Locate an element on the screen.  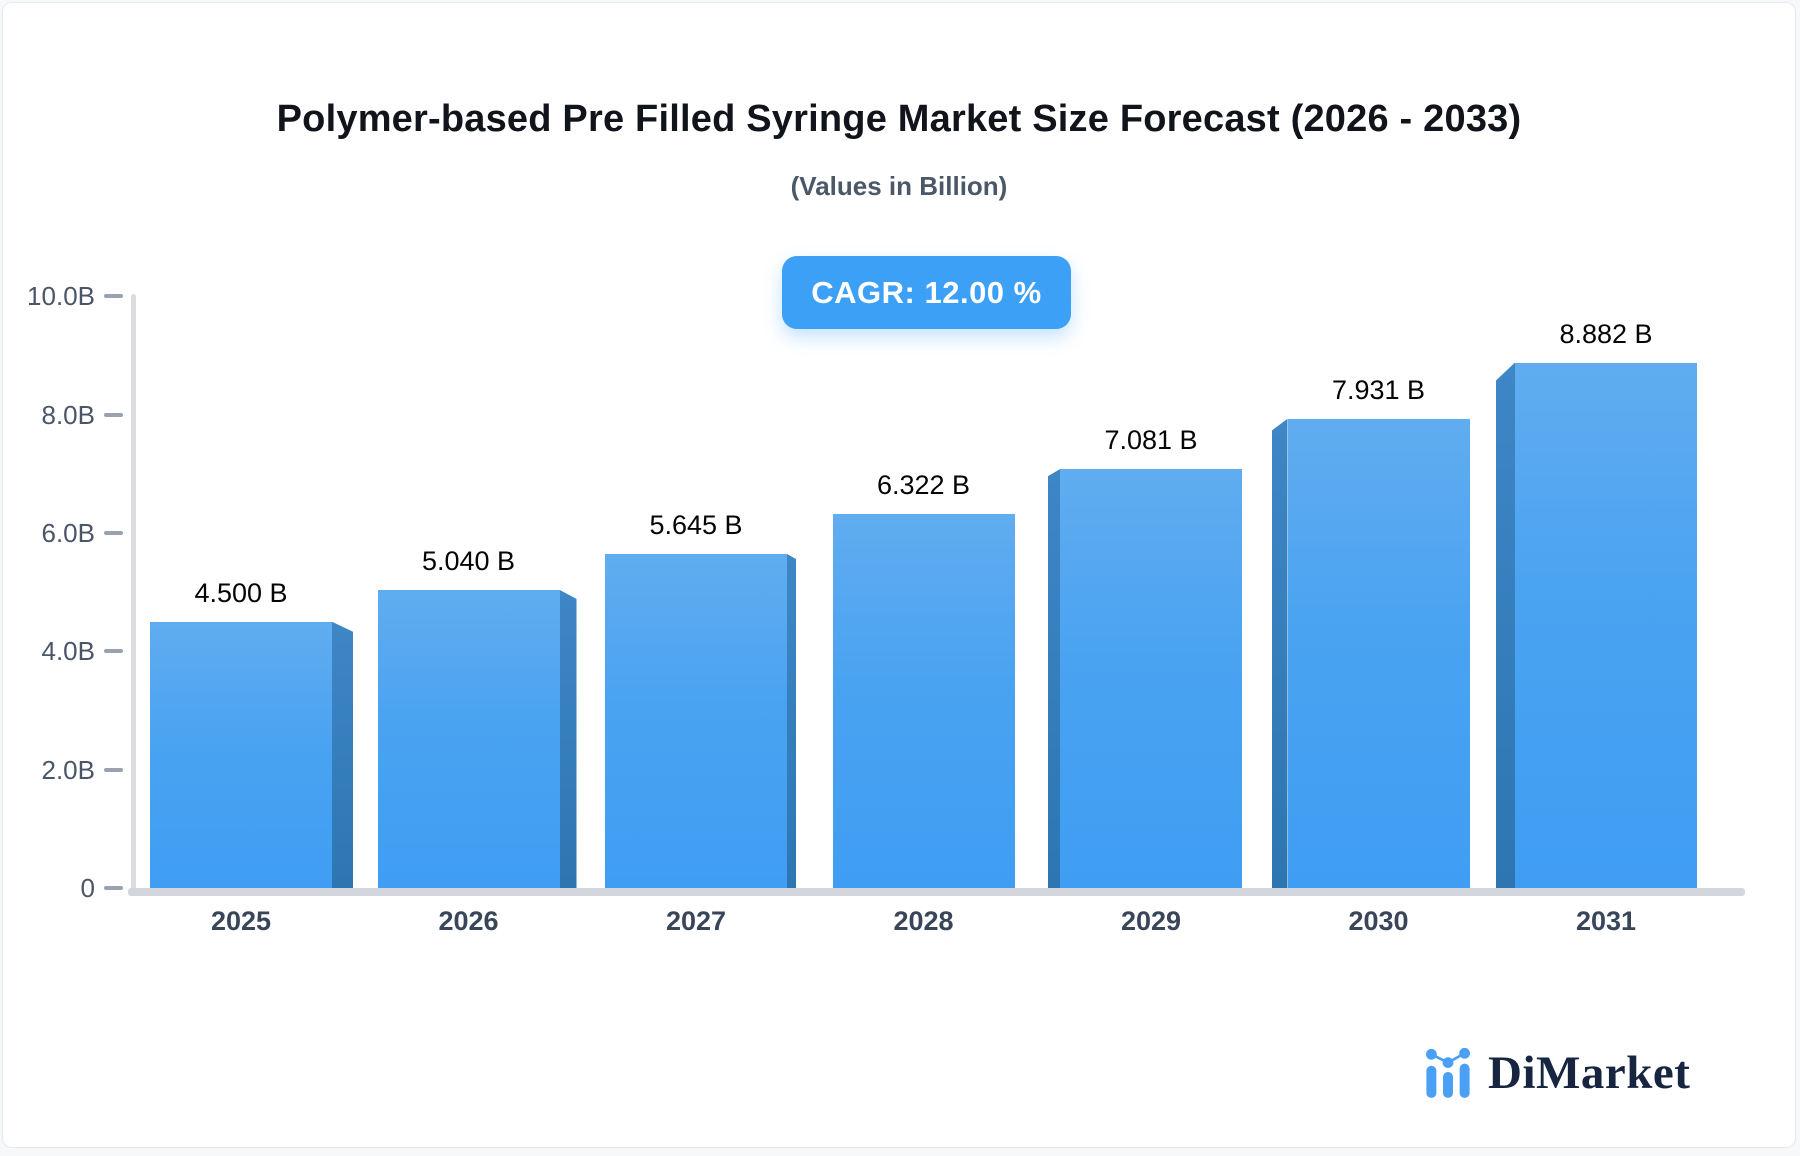
dimarket-logo: DiMarket is located at coordinates (1556, 1073).